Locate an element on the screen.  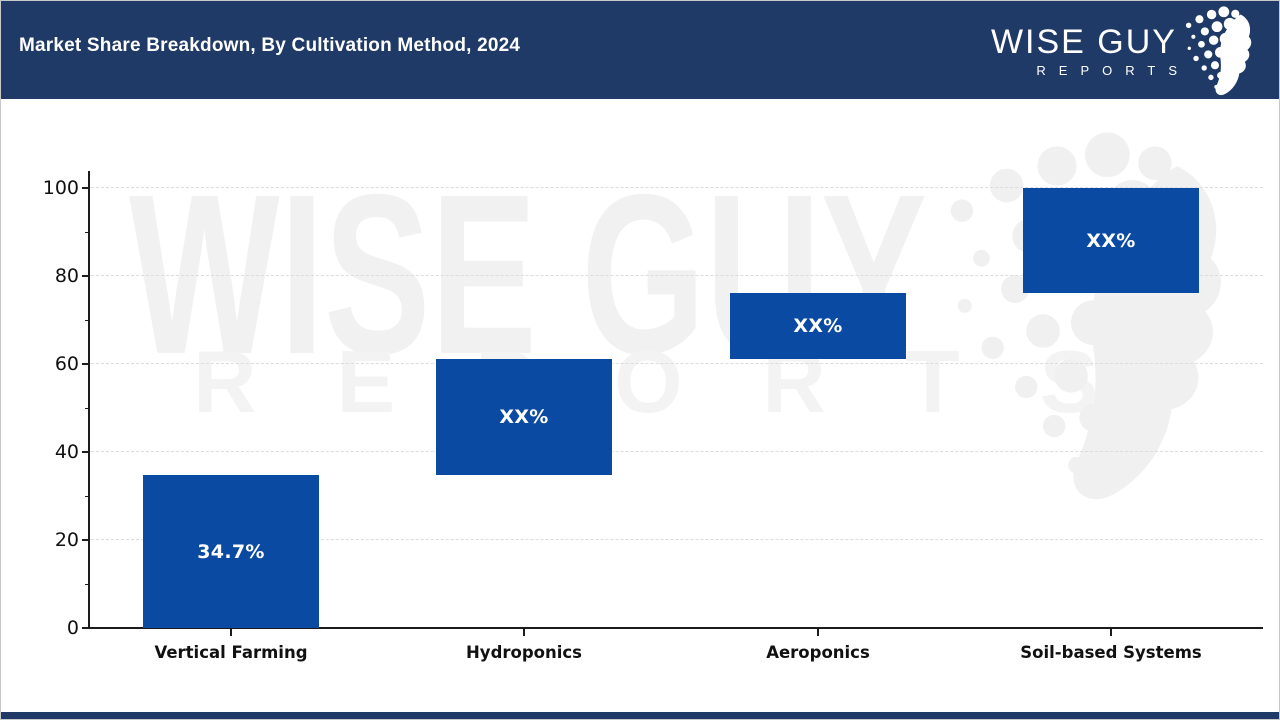
x-tick-aeroponics is located at coordinates (818, 632).